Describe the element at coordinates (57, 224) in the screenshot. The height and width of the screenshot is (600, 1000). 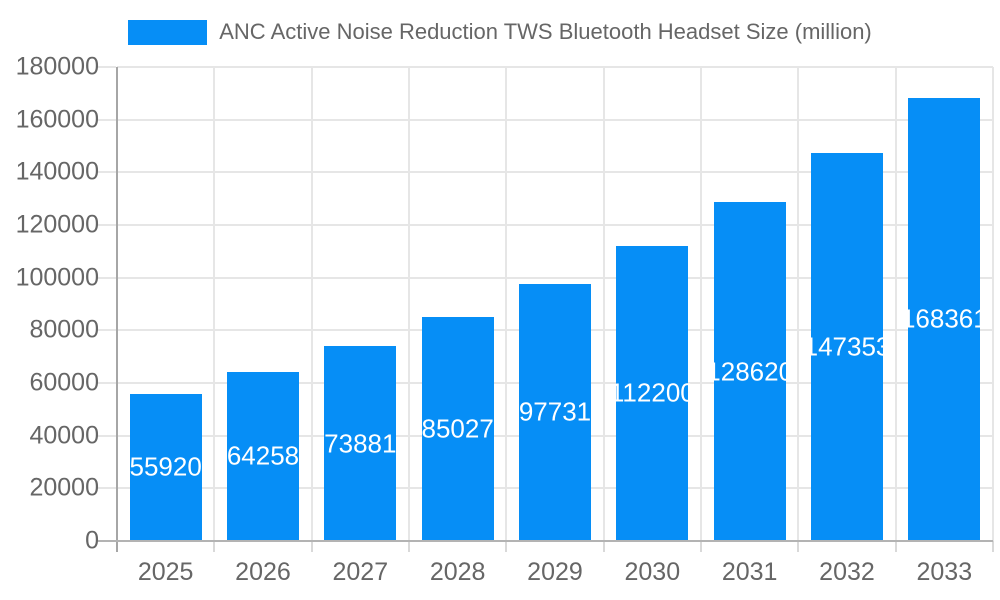
I see `y-axis-label: 120000` at that location.